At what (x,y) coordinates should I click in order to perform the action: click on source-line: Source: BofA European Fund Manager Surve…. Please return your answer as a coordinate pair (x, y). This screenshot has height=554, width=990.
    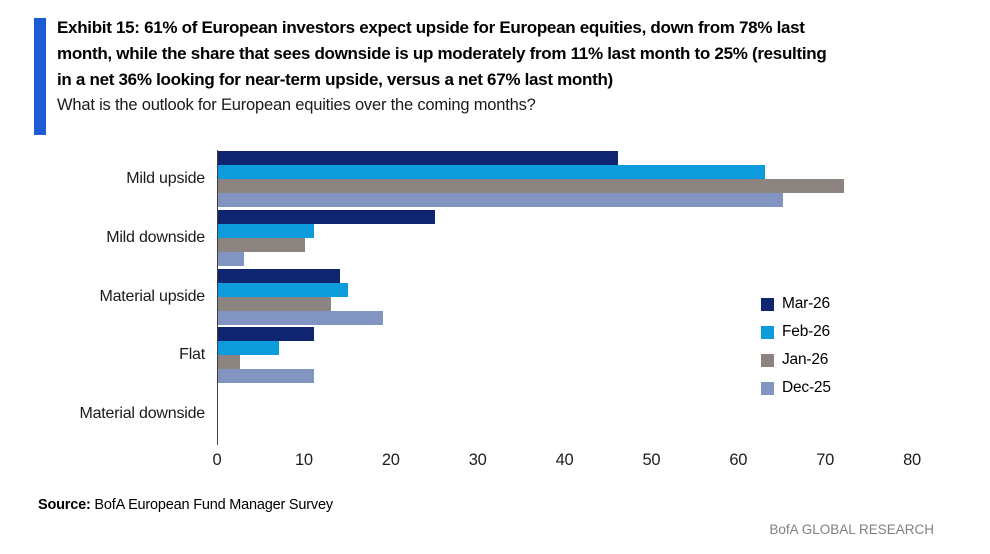
    Looking at the image, I should click on (185, 505).